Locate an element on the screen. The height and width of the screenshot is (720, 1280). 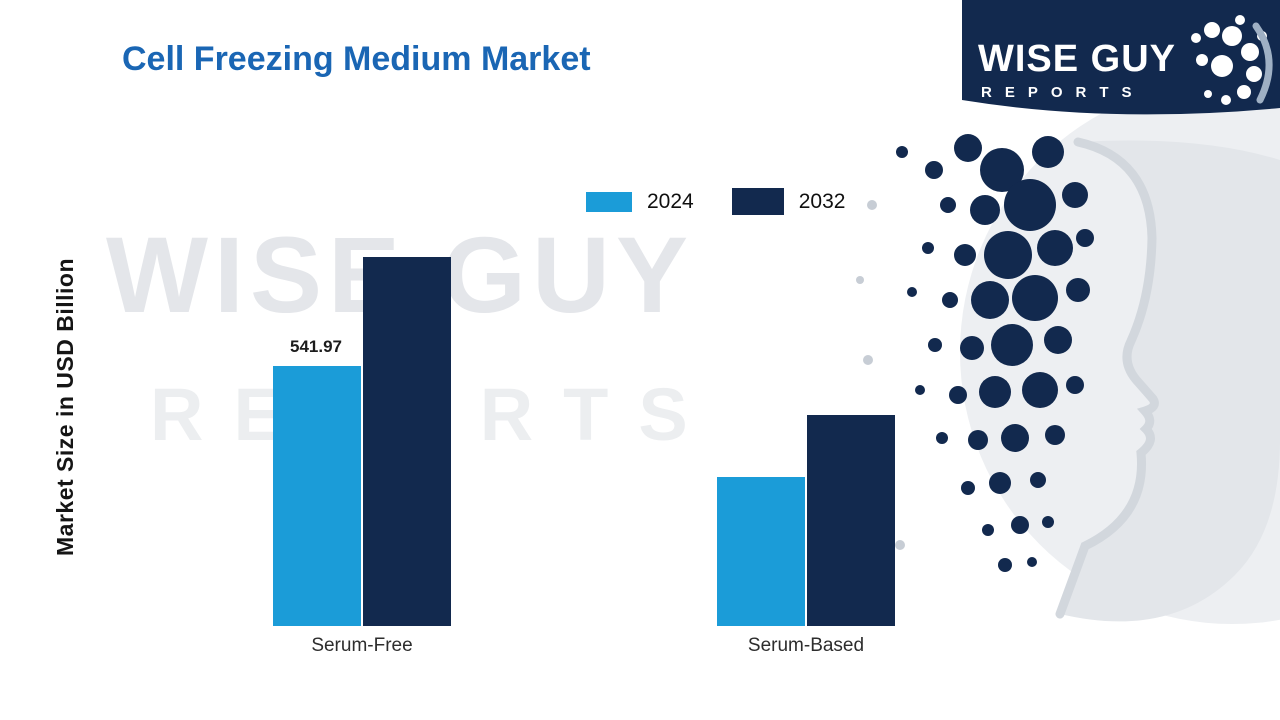
legend-label-2032: 2032 is located at coordinates (822, 201).